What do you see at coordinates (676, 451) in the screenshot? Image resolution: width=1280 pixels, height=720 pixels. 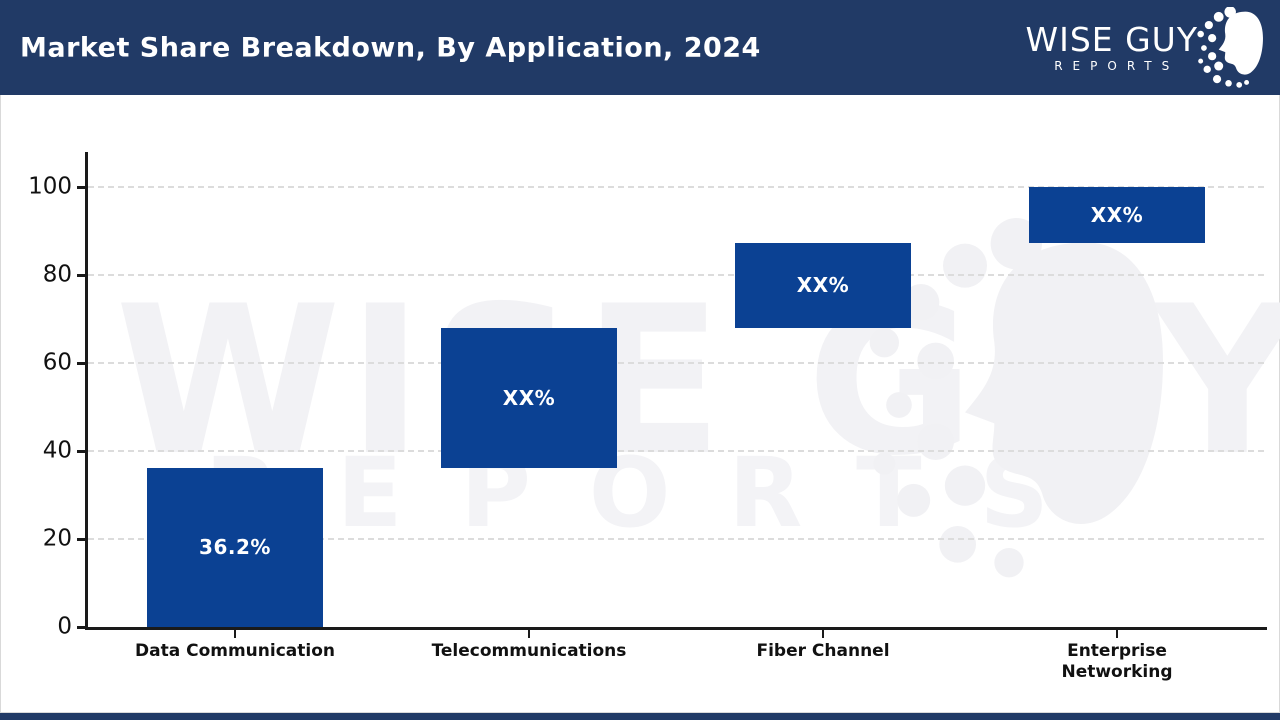 I see `gridline-y40` at bounding box center [676, 451].